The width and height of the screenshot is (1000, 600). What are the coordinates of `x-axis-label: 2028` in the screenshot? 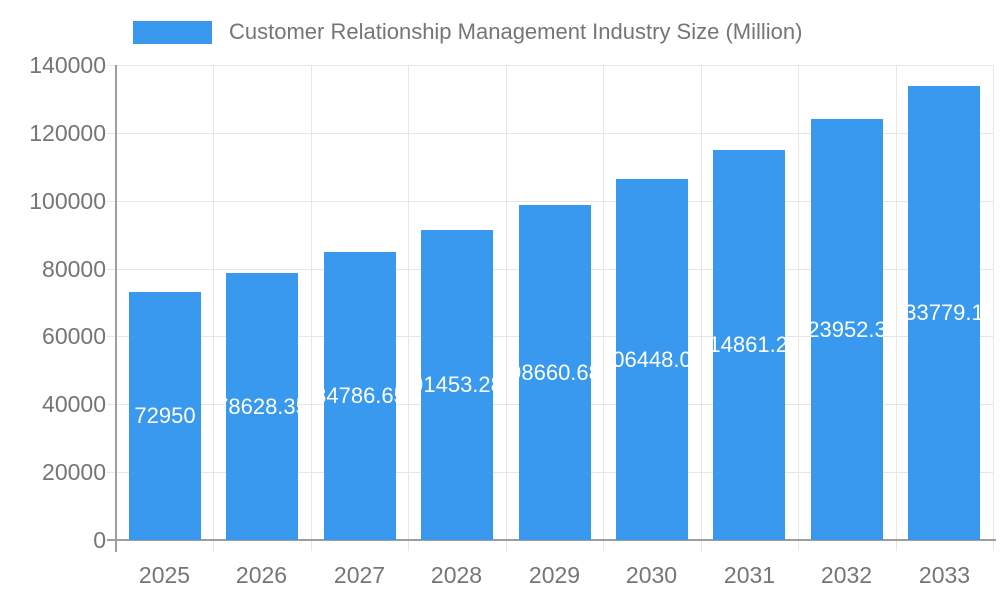 It's located at (456, 575).